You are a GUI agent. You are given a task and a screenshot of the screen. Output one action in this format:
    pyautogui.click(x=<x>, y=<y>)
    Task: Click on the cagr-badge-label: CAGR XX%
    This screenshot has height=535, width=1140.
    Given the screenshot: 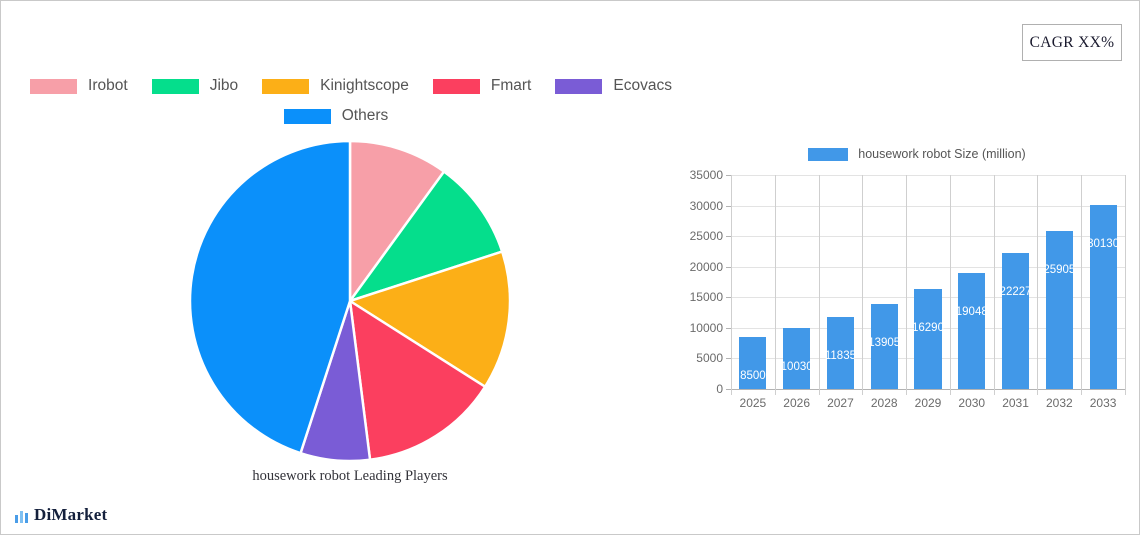 What is the action you would take?
    pyautogui.click(x=1072, y=42)
    